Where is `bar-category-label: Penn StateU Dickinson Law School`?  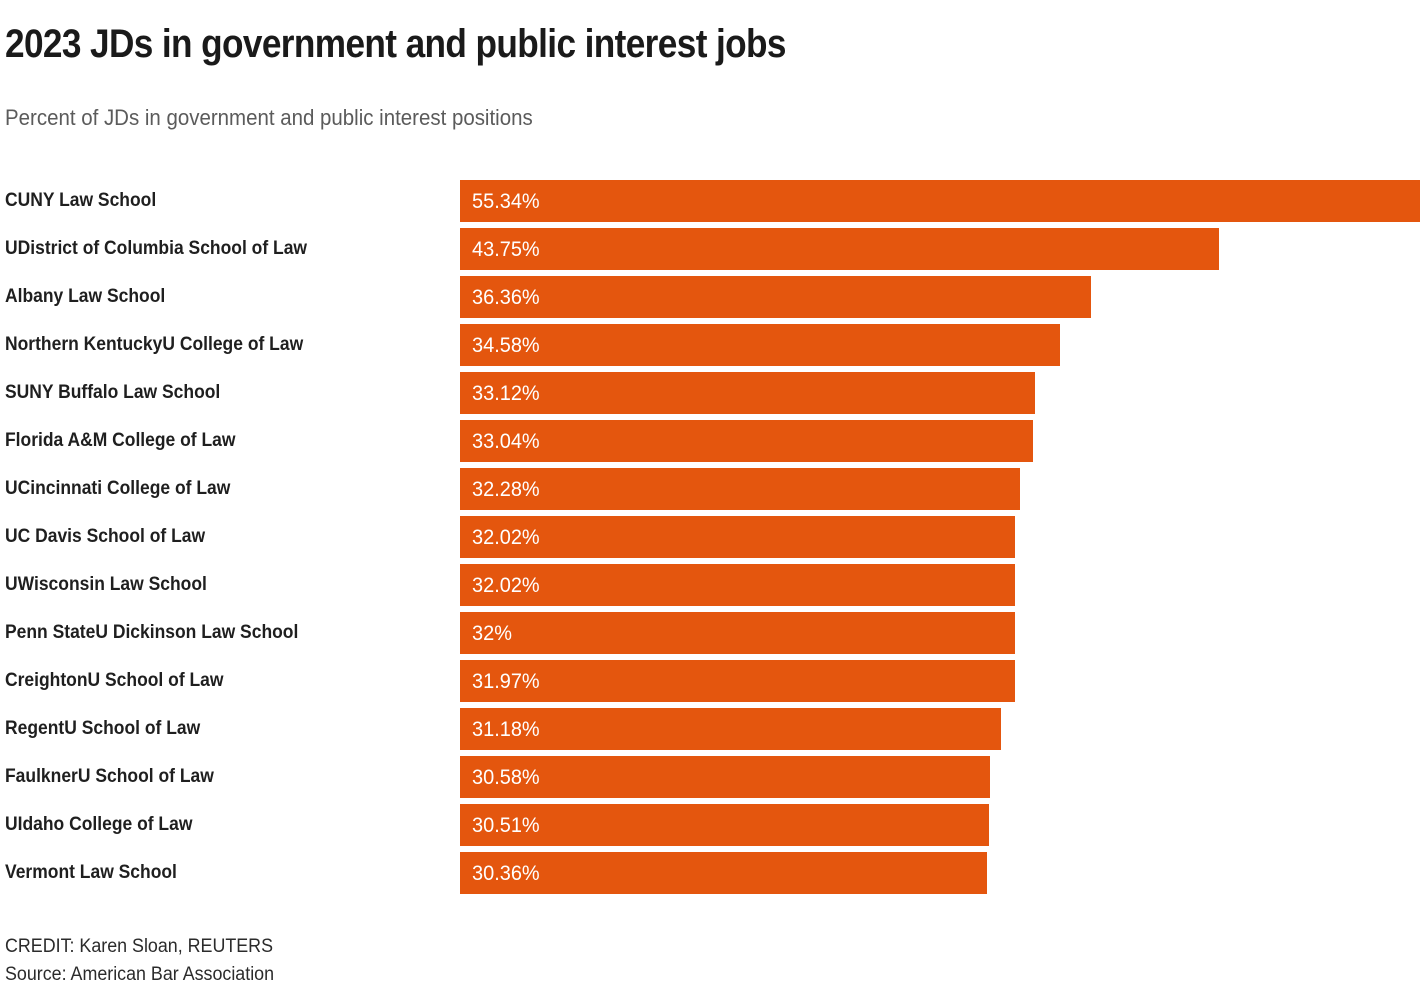 bar-category-label: Penn StateU Dickinson Law School is located at coordinates (152, 632).